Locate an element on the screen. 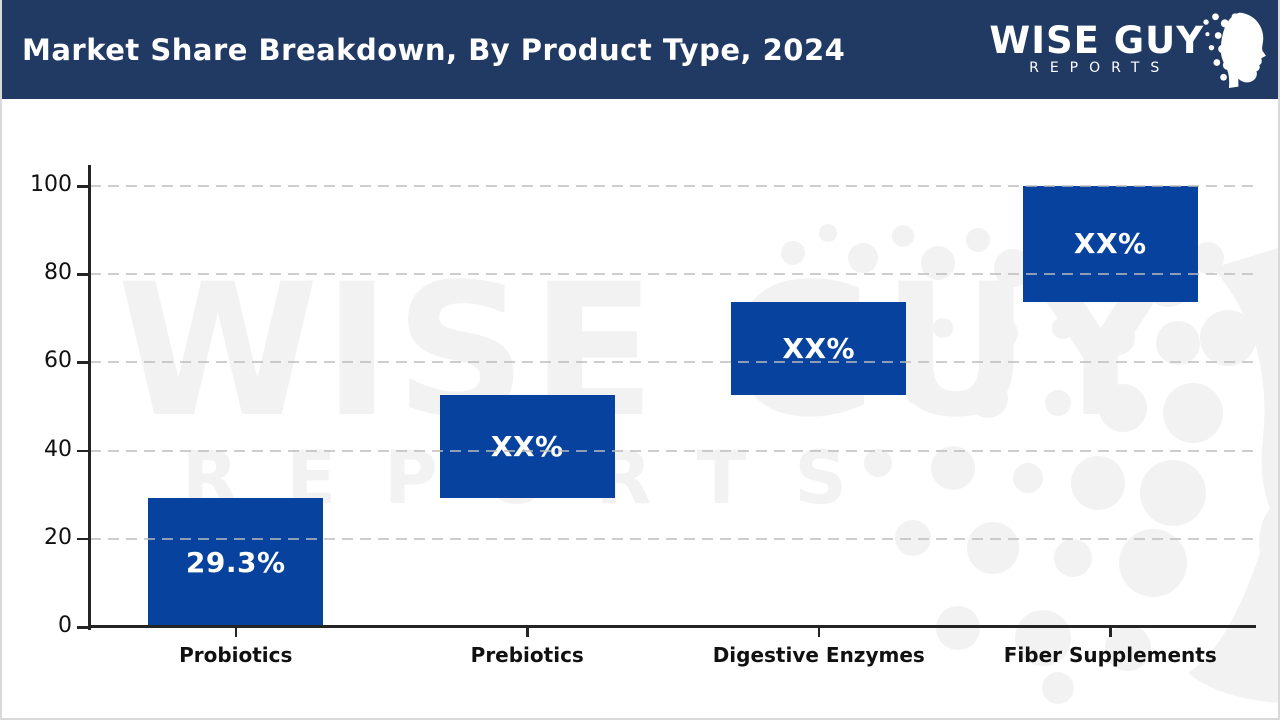  logo-head-icon is located at coordinates (1234, 50).